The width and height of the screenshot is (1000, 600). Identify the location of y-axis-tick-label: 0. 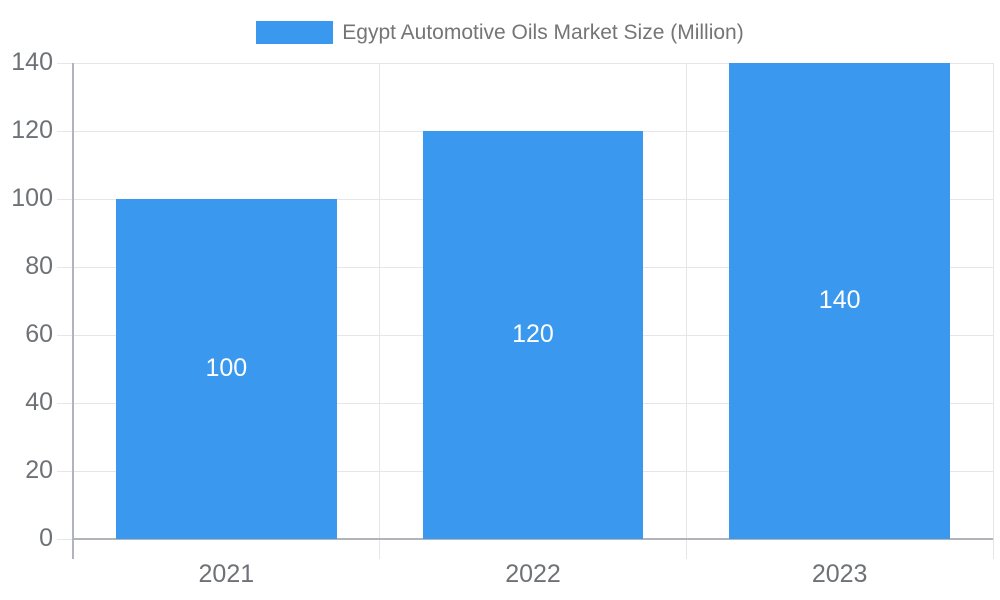
(46, 538).